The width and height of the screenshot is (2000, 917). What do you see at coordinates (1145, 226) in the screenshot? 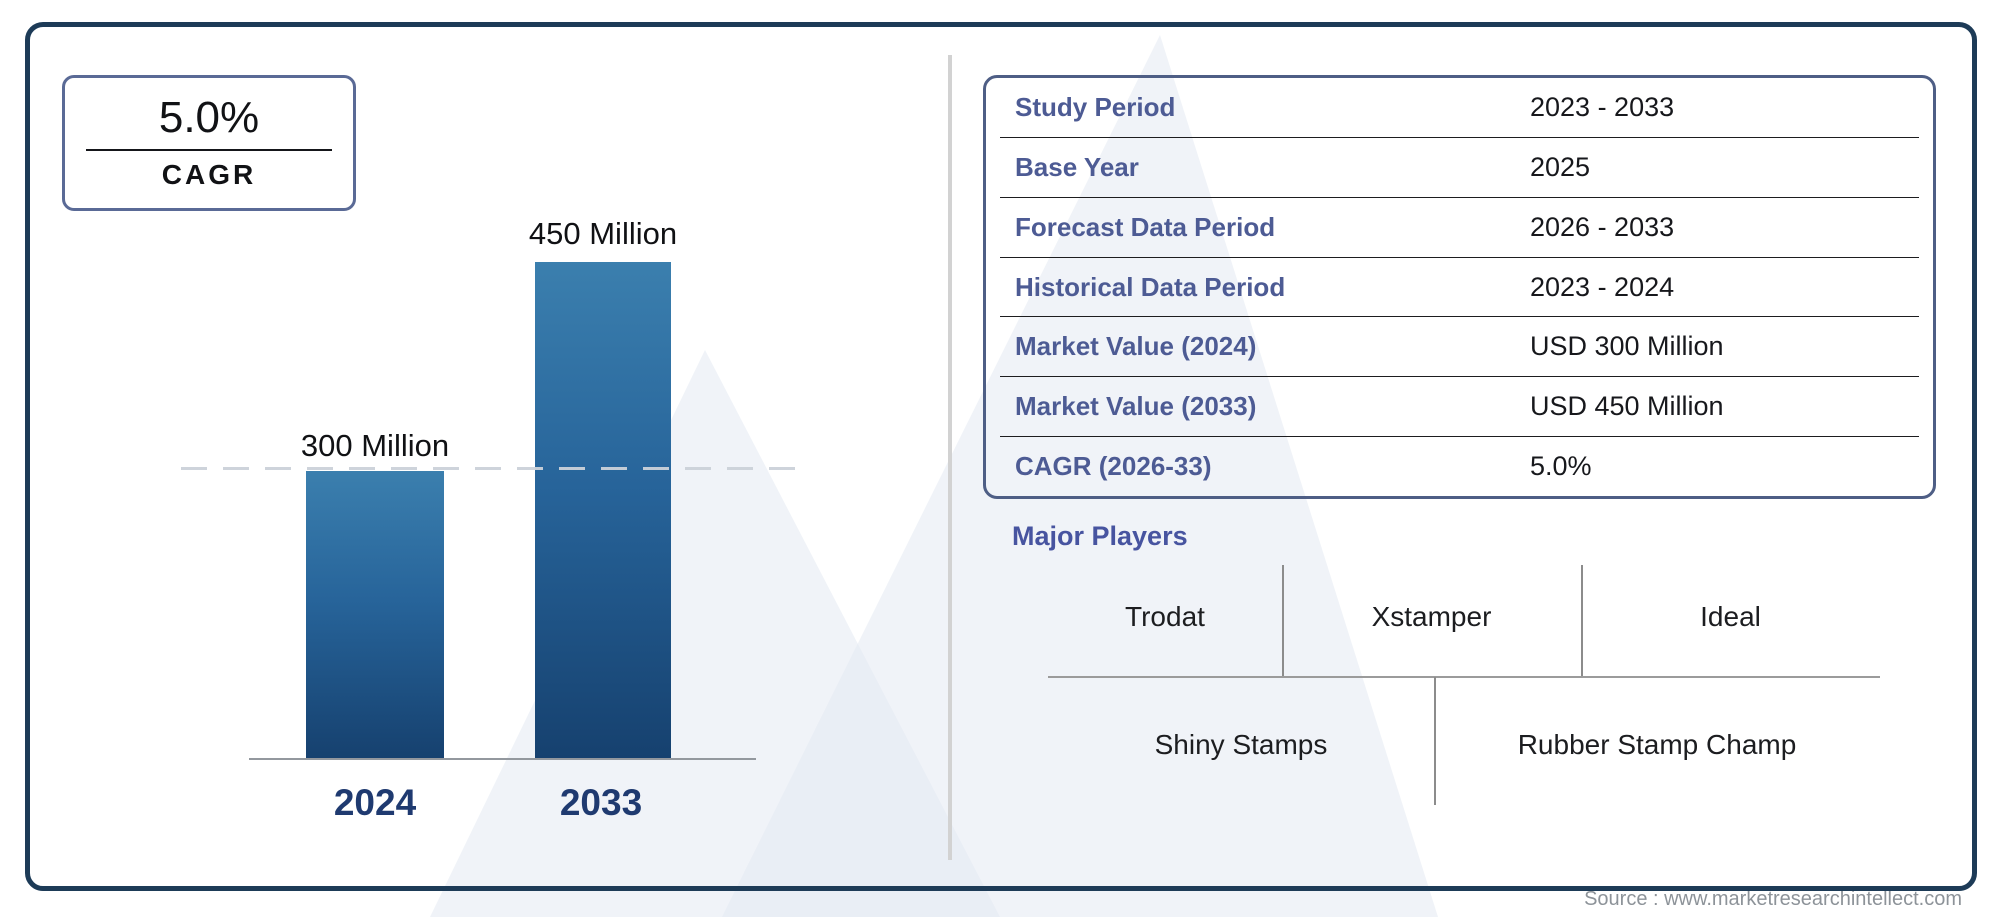
I see `row-label: Forecast Data Period` at bounding box center [1145, 226].